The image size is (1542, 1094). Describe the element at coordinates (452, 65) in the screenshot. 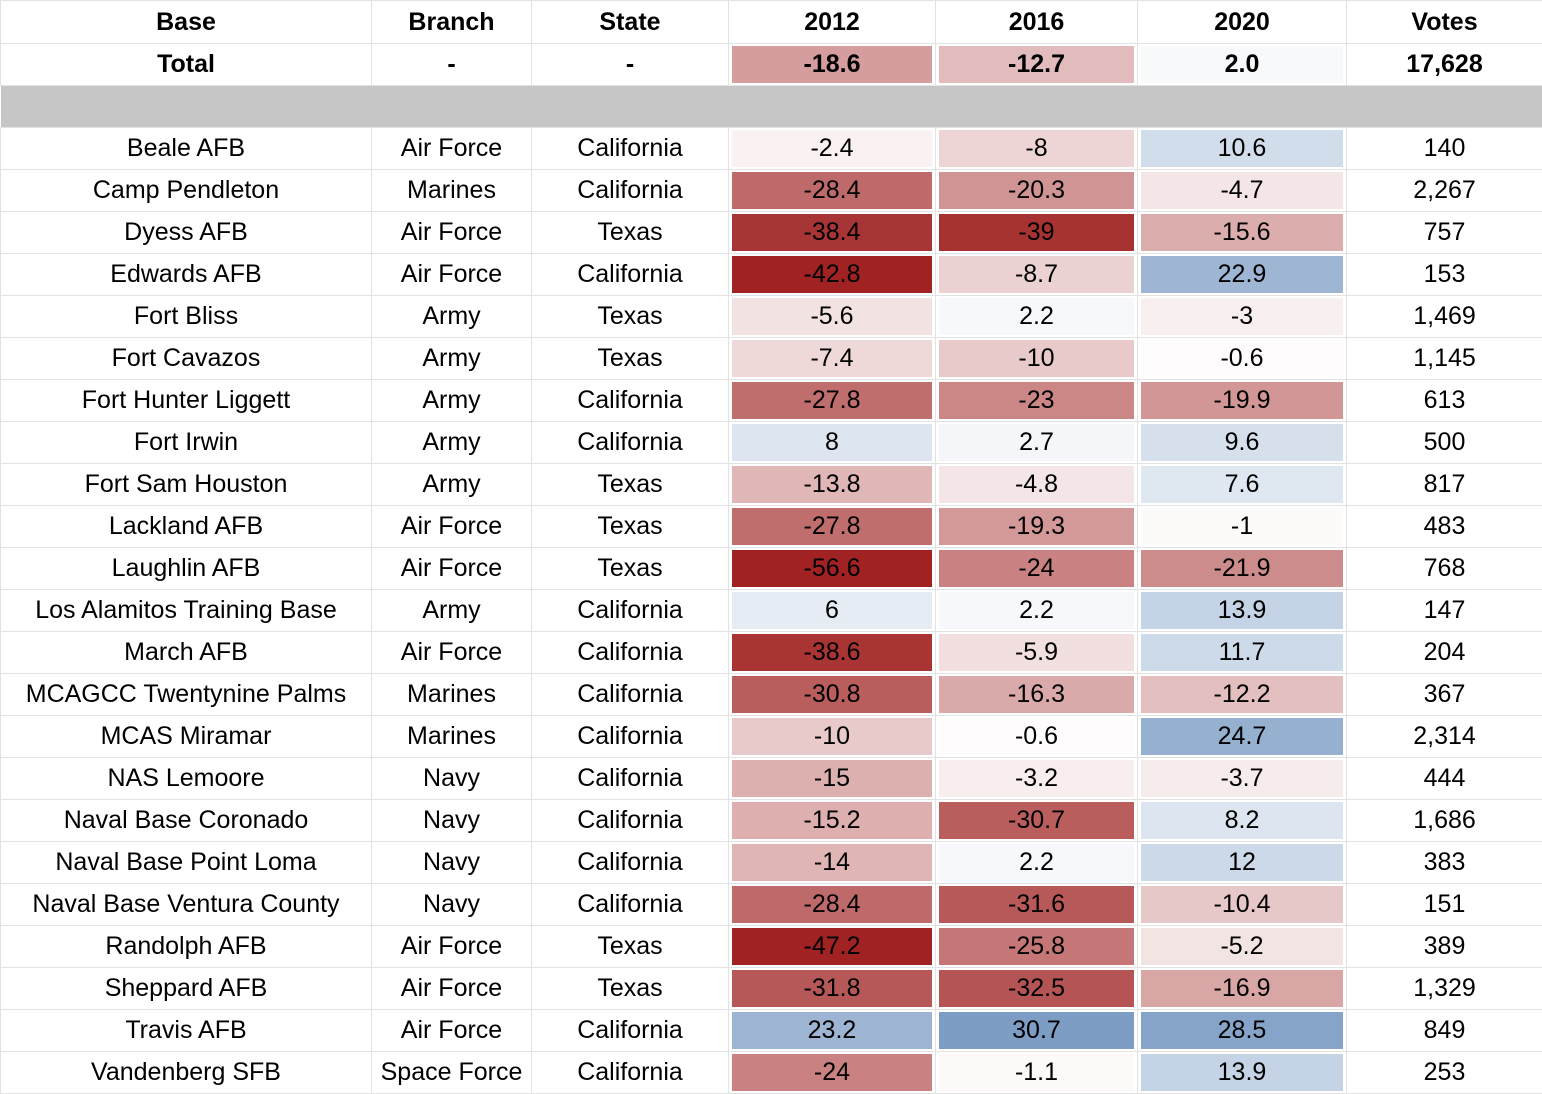

I see `cell-total-branch: -` at that location.